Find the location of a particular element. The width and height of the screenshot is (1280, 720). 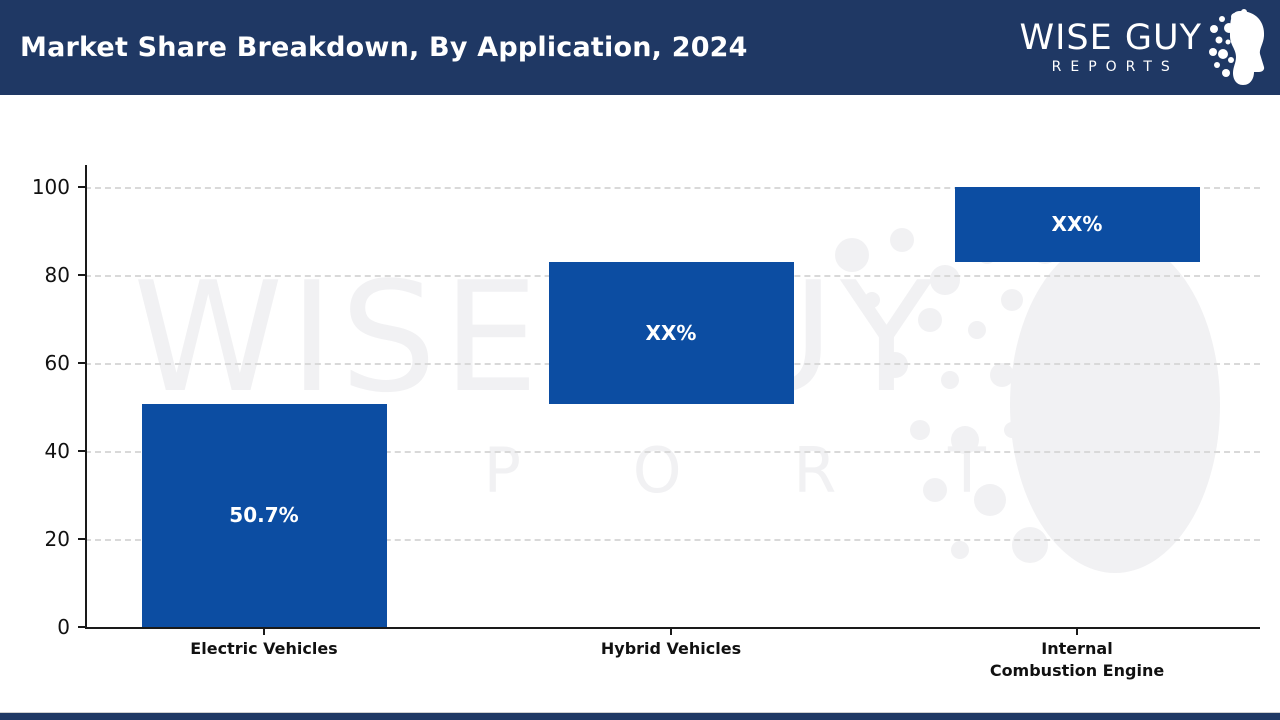

y-tick-label: 100 is located at coordinates (50, 187).